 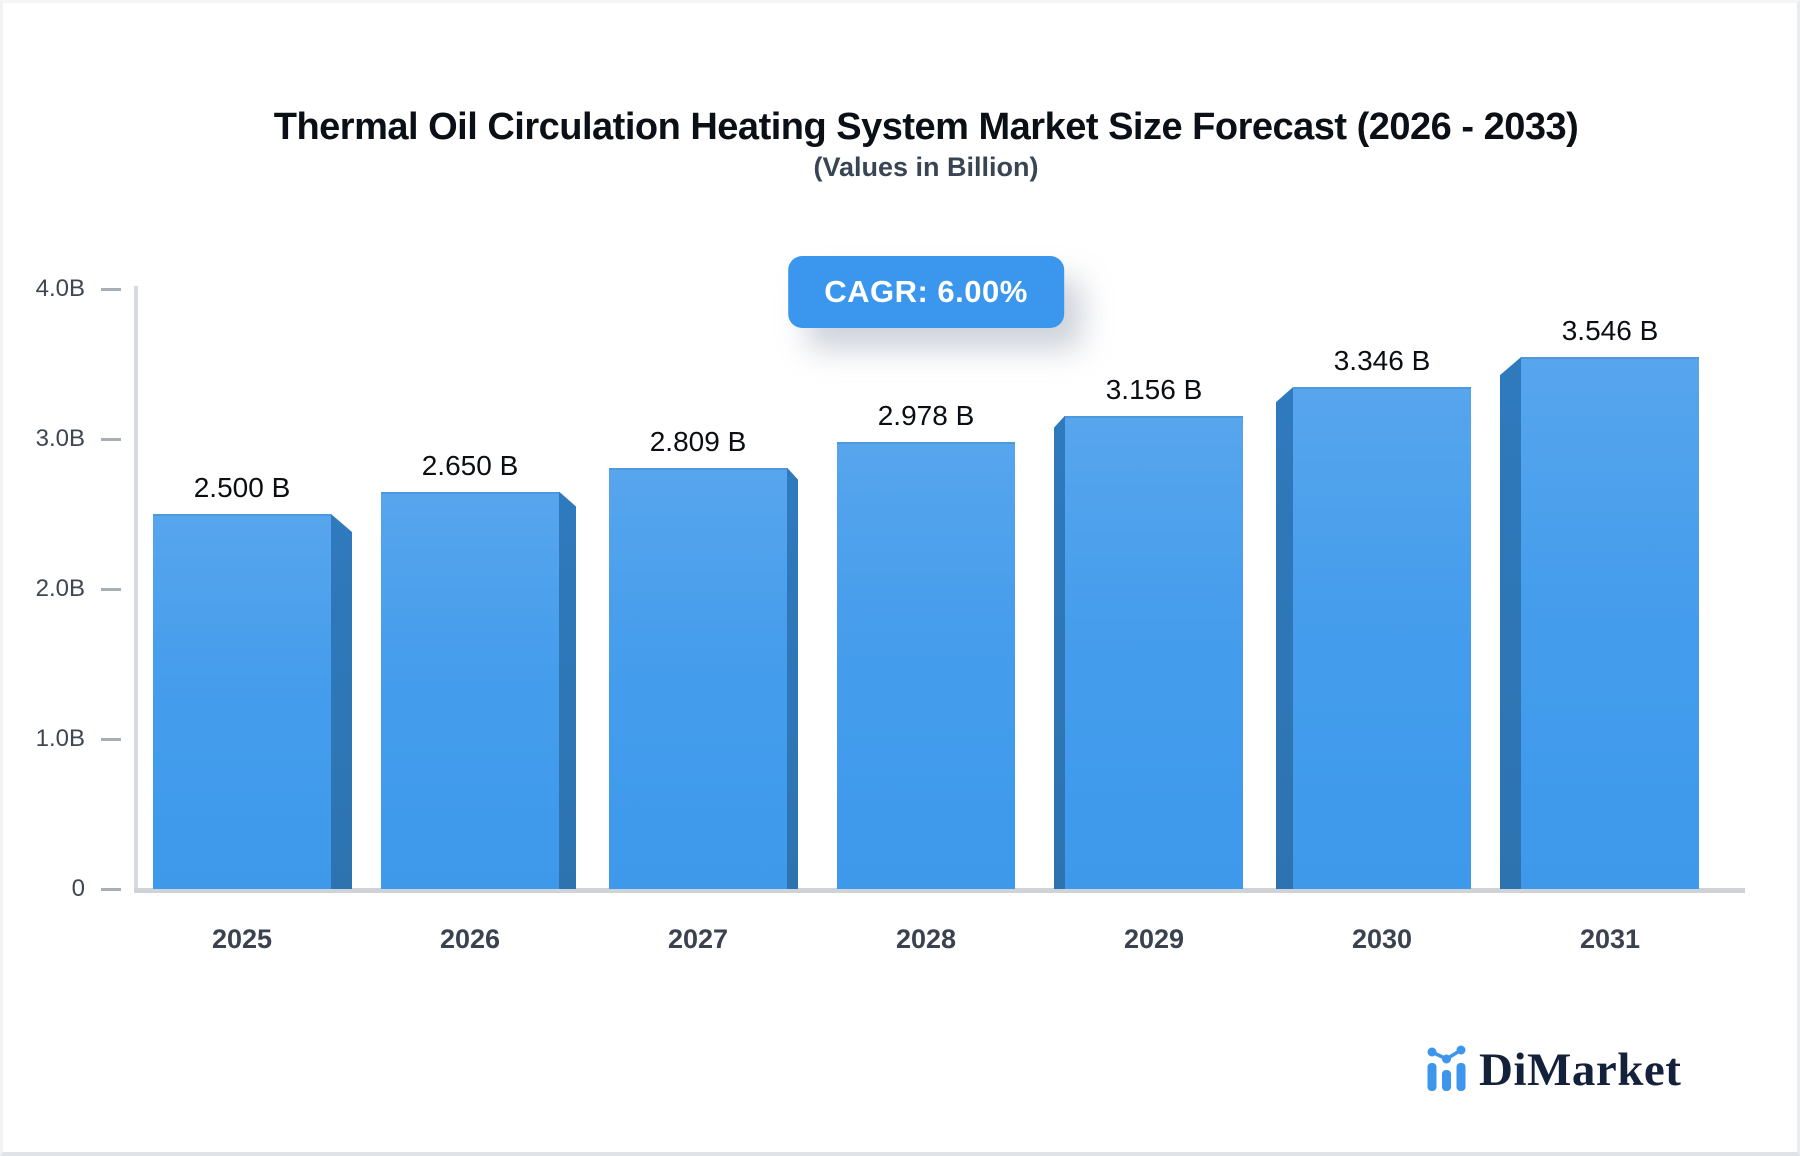 I want to click on bar-value-label: 3.546 B, so click(x=1610, y=331).